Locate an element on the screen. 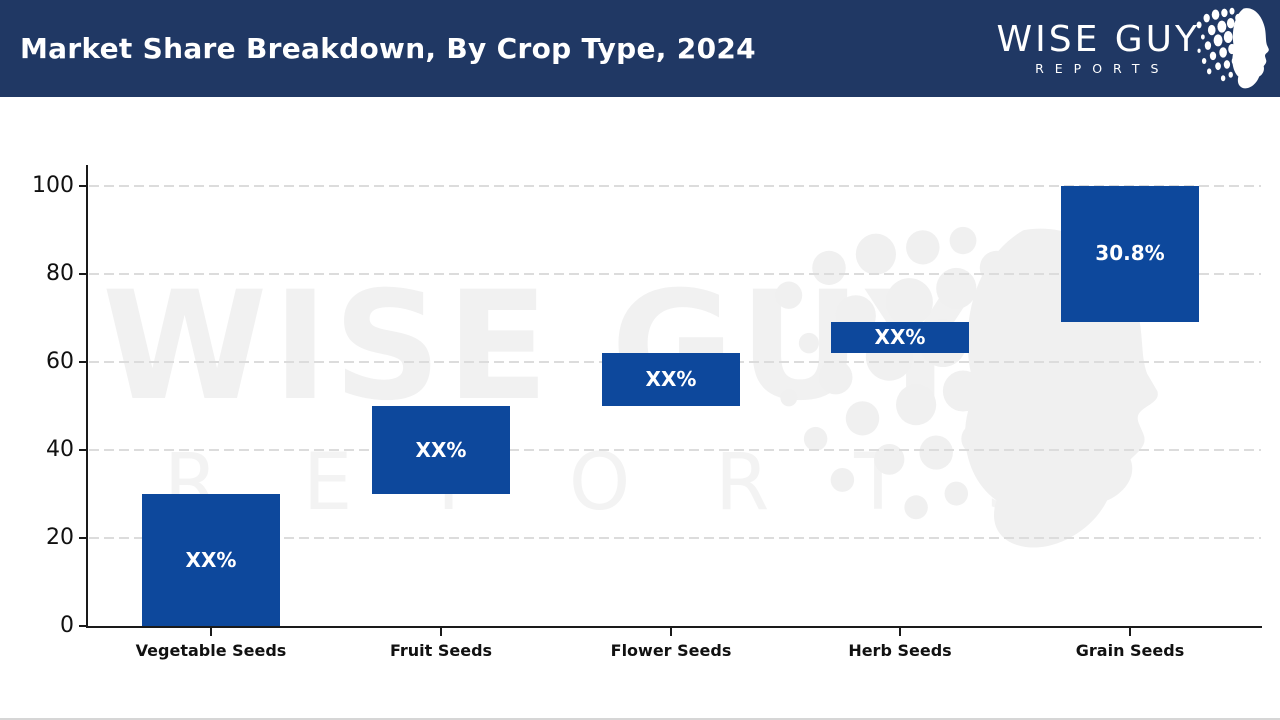  x-axis-line is located at coordinates (674, 627).